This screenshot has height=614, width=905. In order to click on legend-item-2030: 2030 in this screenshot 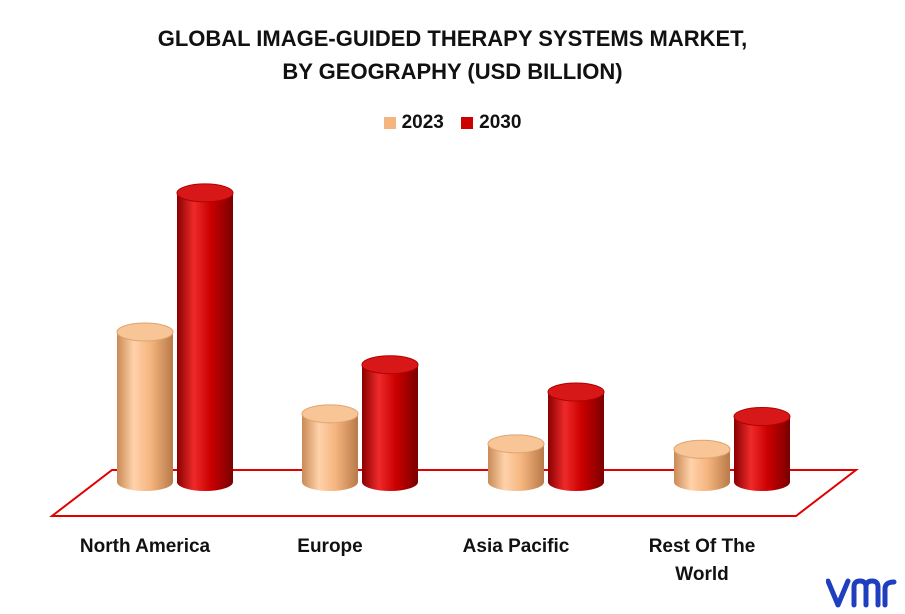, I will do `click(491, 123)`.